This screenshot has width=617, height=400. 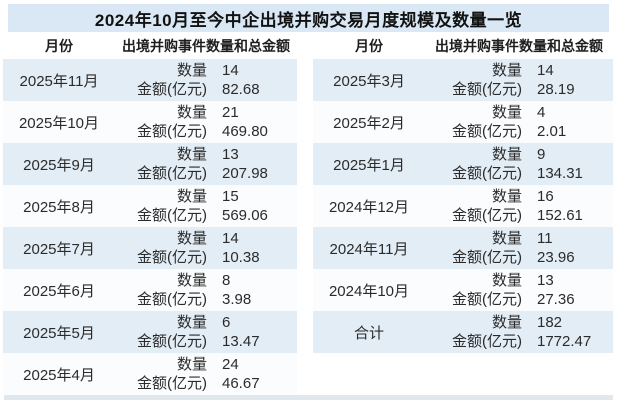 I want to click on qty-line: 数量 13, so click(x=519, y=280).